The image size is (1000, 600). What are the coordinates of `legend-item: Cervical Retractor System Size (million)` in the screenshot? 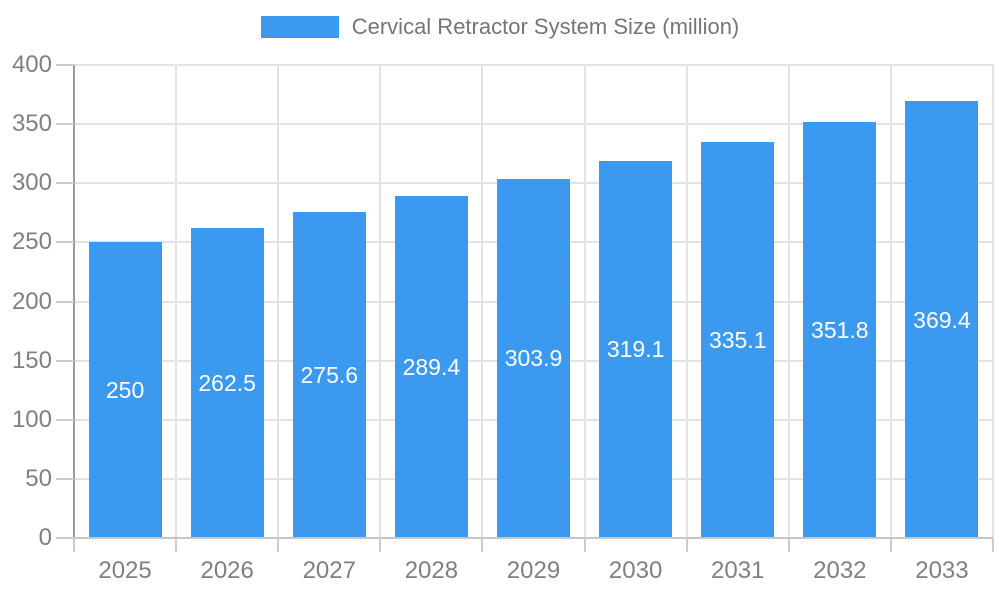 It's located at (500, 27).